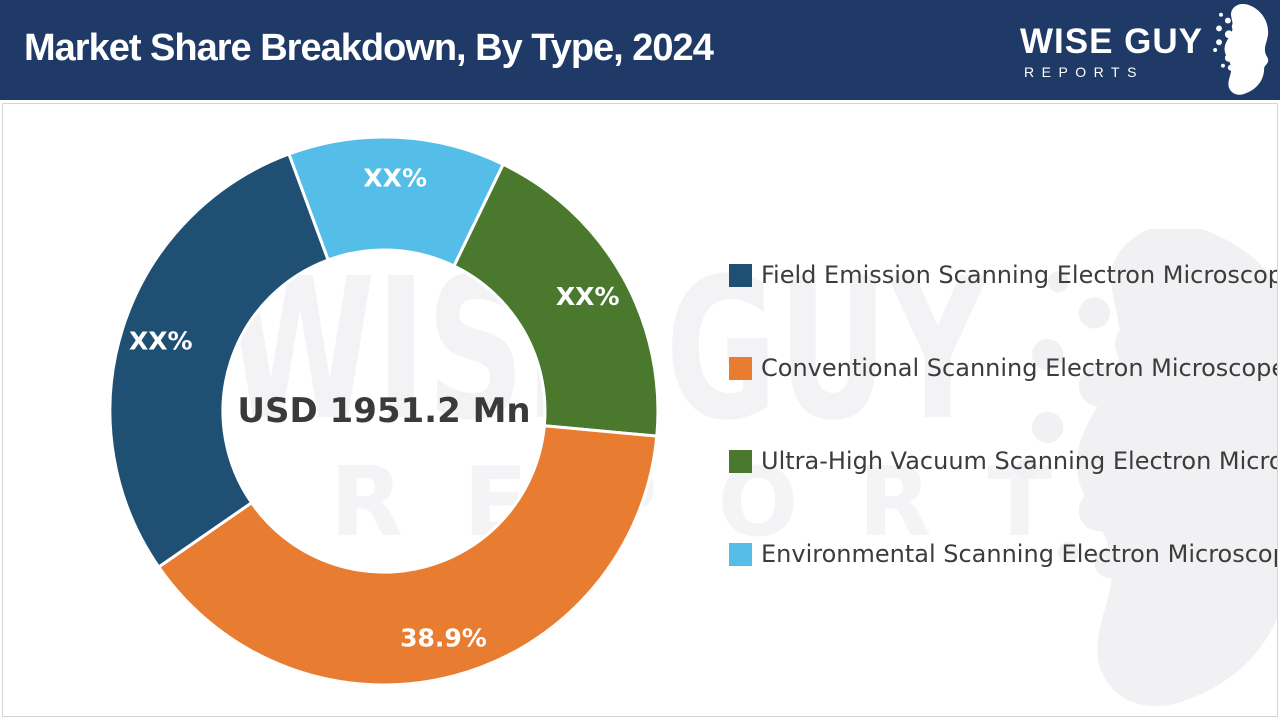 Image resolution: width=1280 pixels, height=720 pixels. I want to click on page-title: Market Share Breakdown, By Type, 2024, so click(369, 47).